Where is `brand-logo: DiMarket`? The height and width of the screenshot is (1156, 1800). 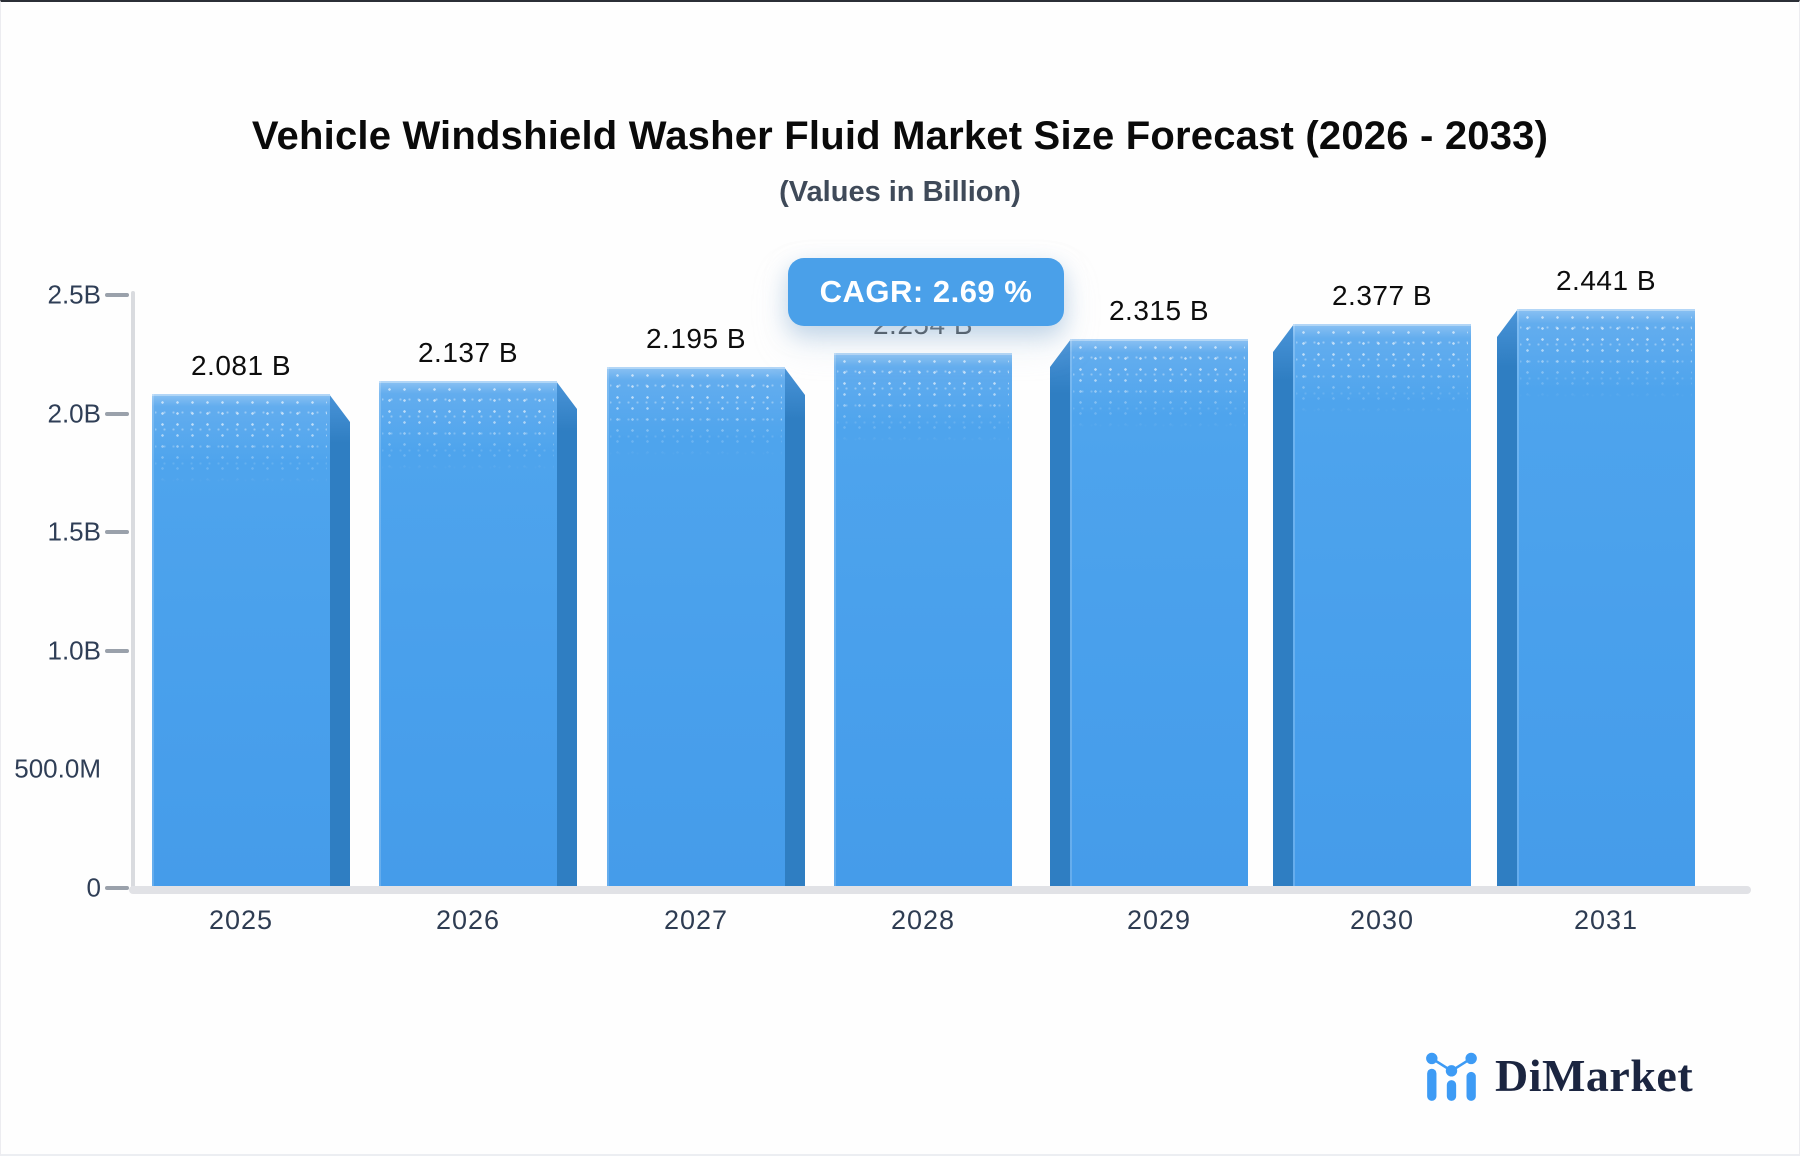
brand-logo: DiMarket is located at coordinates (1558, 1075).